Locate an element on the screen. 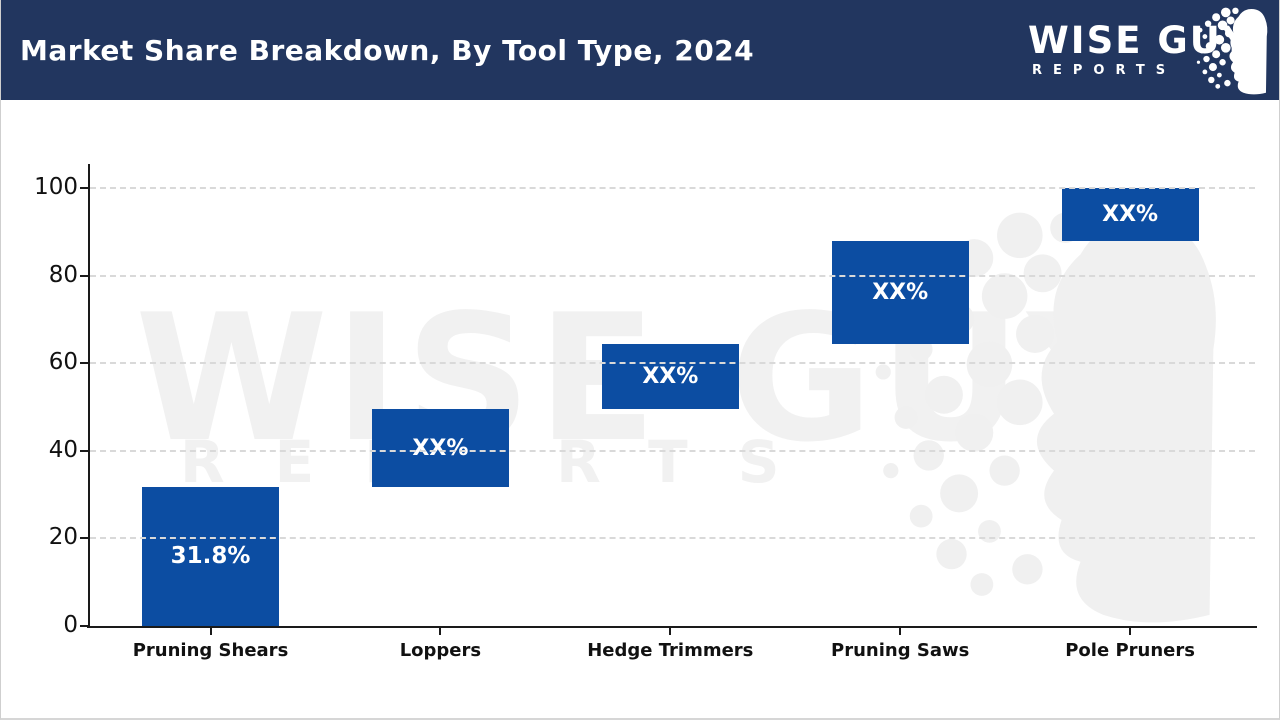  bar-hedge-trimmers: XX% is located at coordinates (670, 376).